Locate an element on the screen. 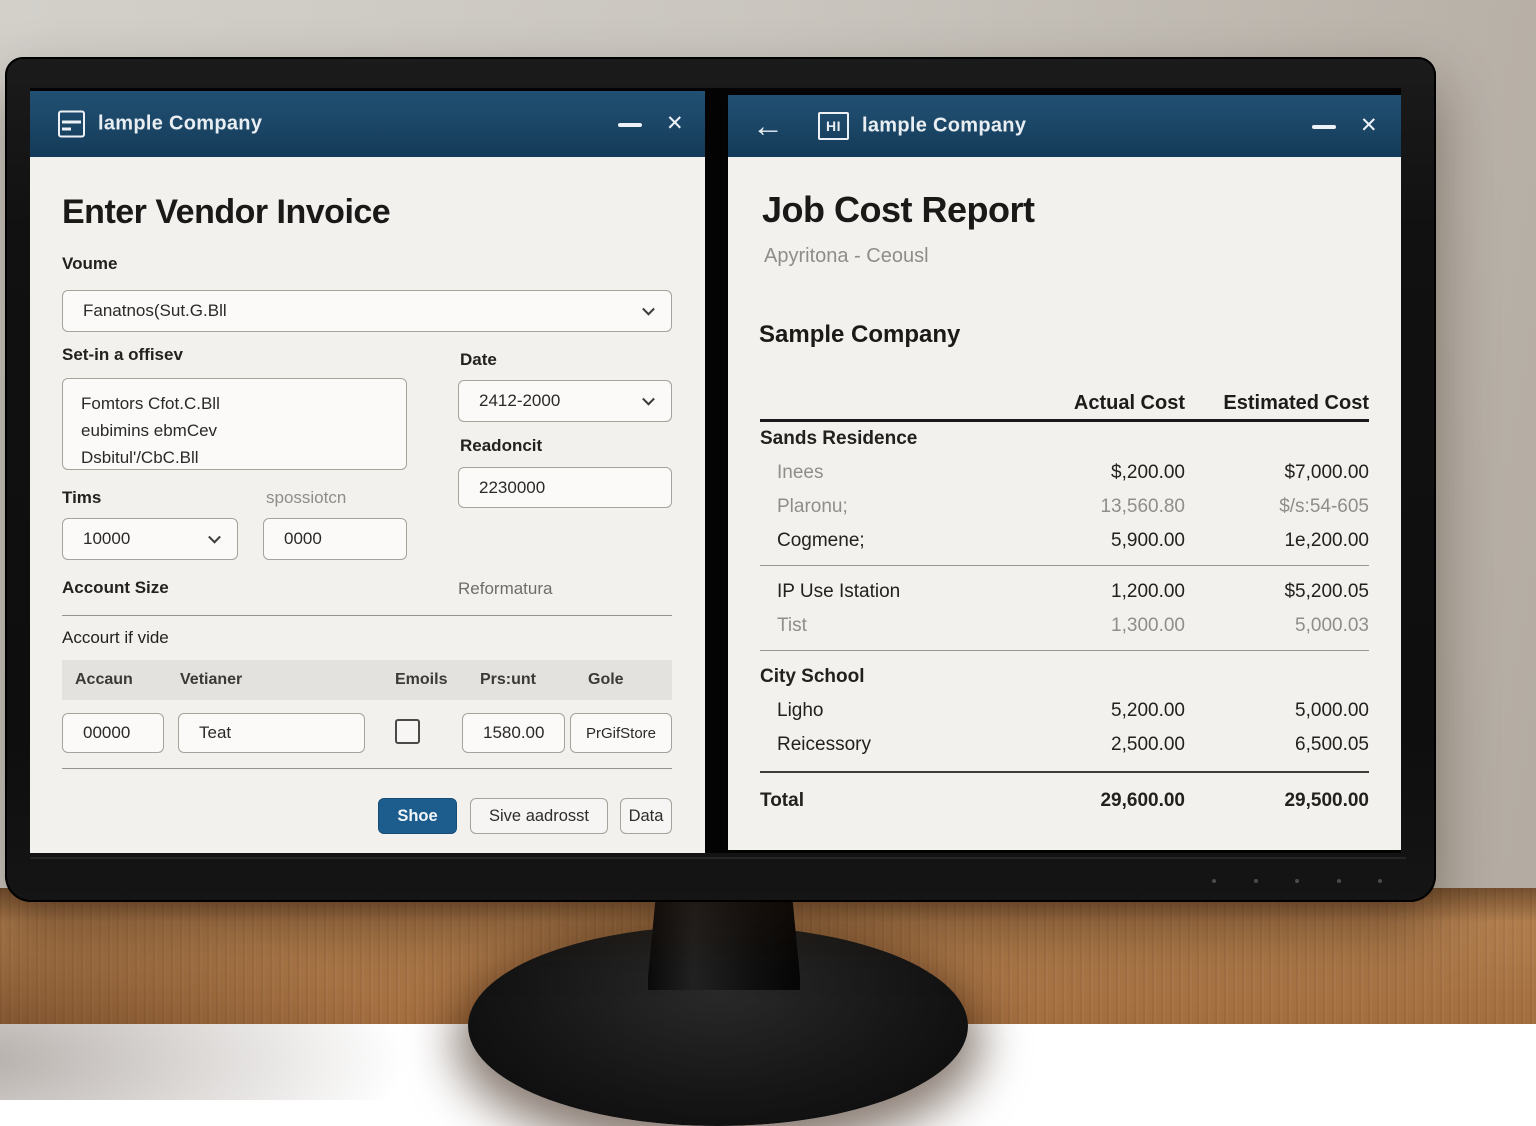  report-row-label: Inees is located at coordinates (892, 473).